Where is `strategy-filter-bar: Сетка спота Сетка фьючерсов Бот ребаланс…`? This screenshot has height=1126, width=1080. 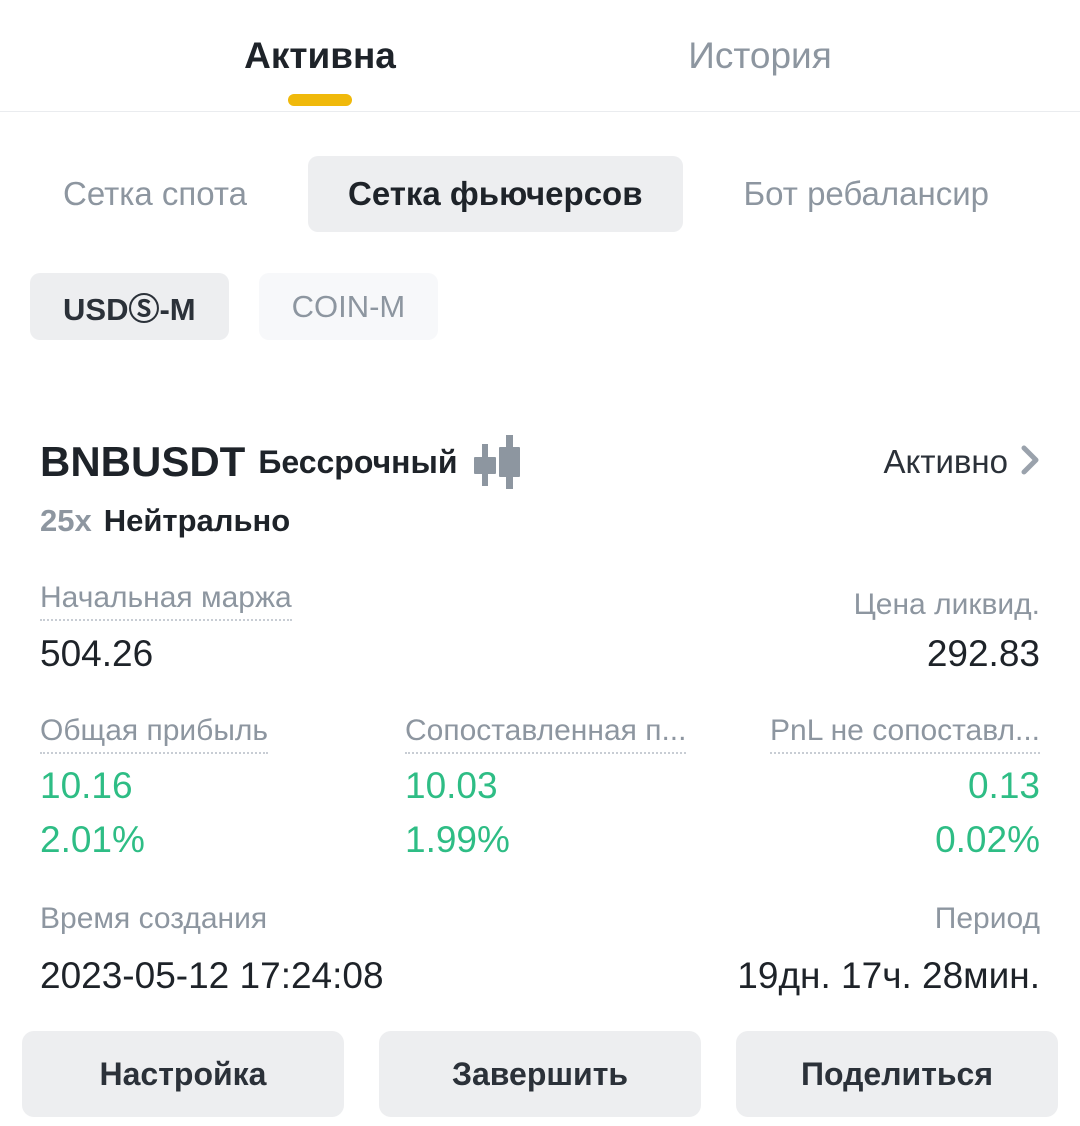
strategy-filter-bar: Сетка спота Сетка фьючерсов Бот ребаланс… is located at coordinates (555, 194).